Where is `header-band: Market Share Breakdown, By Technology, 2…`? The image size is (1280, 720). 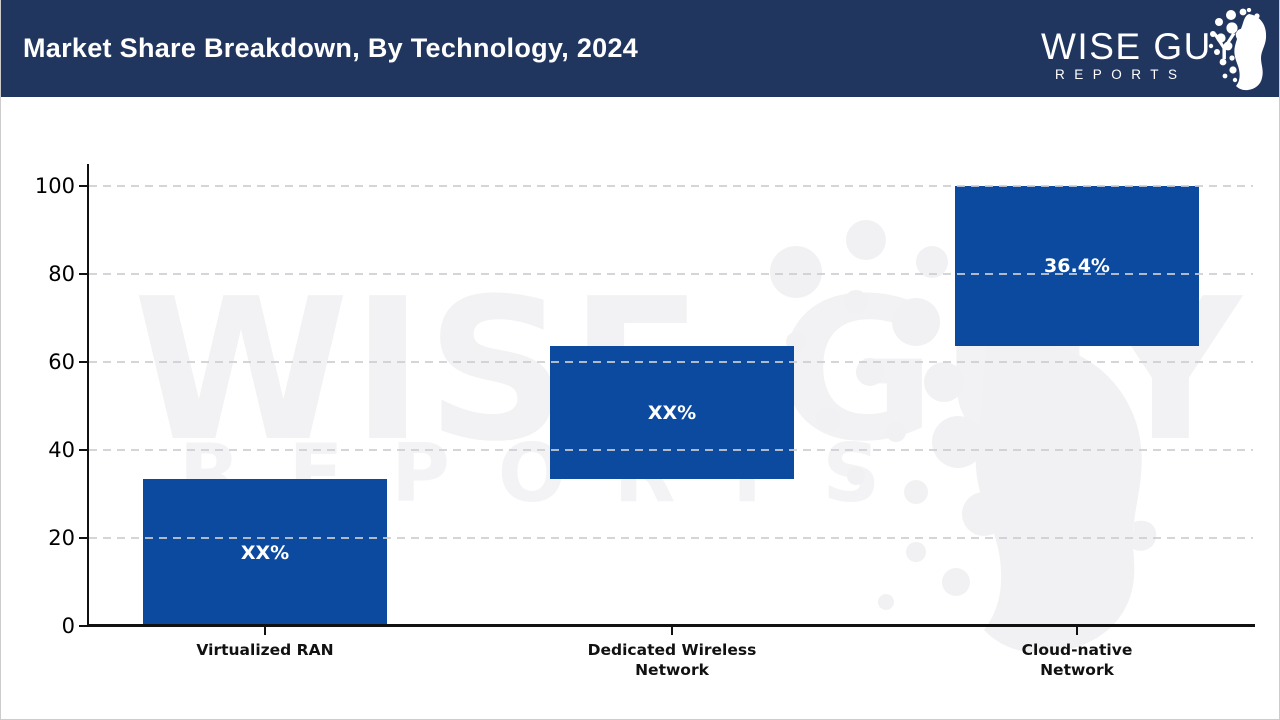 header-band: Market Share Breakdown, By Technology, 2… is located at coordinates (640, 48).